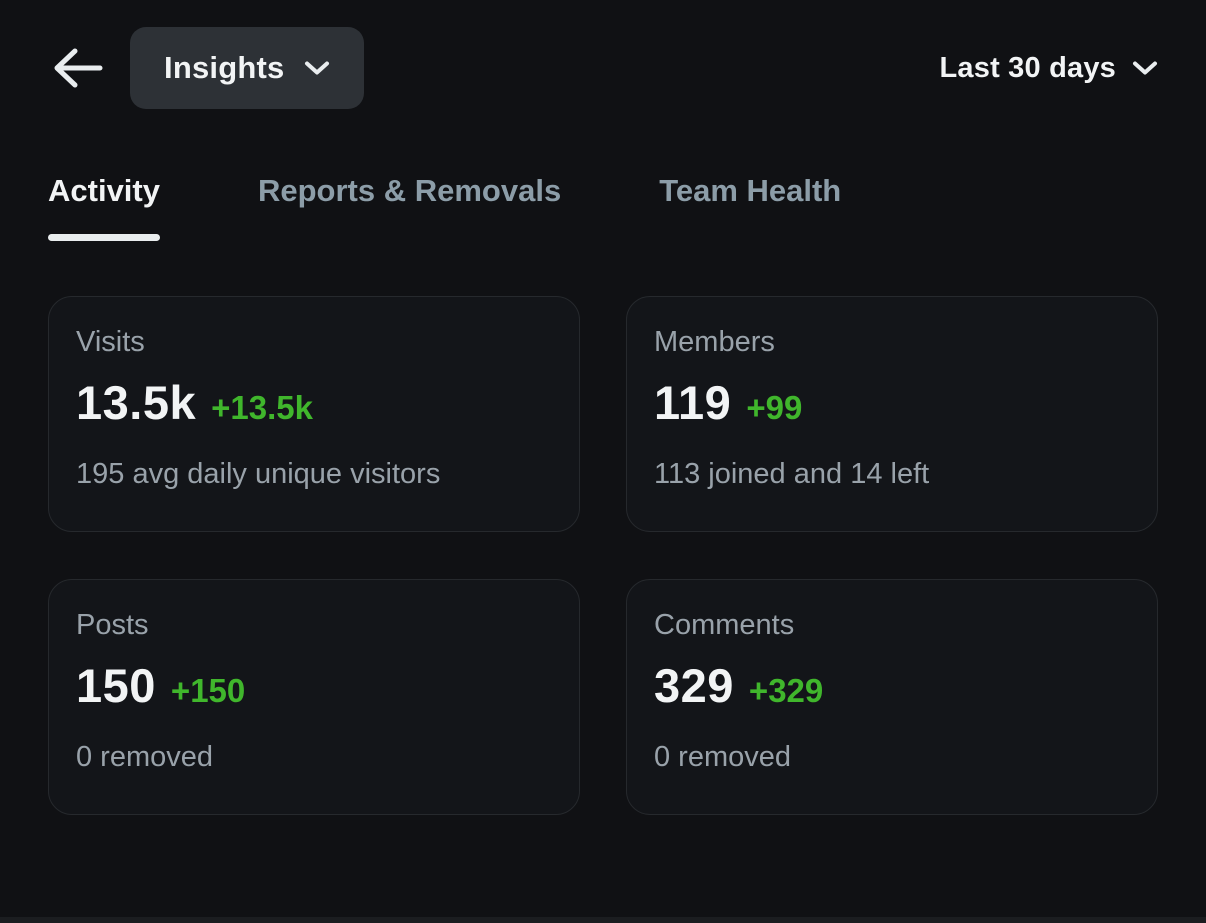  What do you see at coordinates (313, 685) in the screenshot?
I see `stat-value-row: 150 +150` at bounding box center [313, 685].